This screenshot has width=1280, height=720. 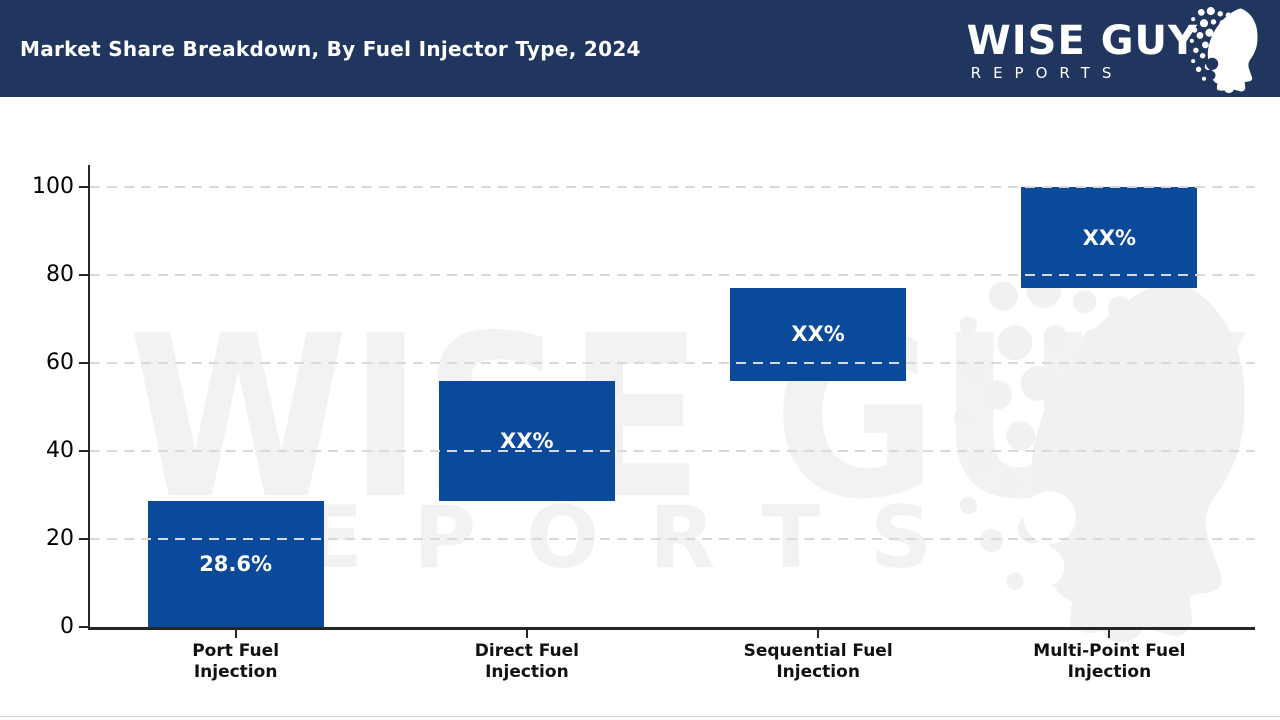 What do you see at coordinates (60, 274) in the screenshot?
I see `y-tick-label: 80` at bounding box center [60, 274].